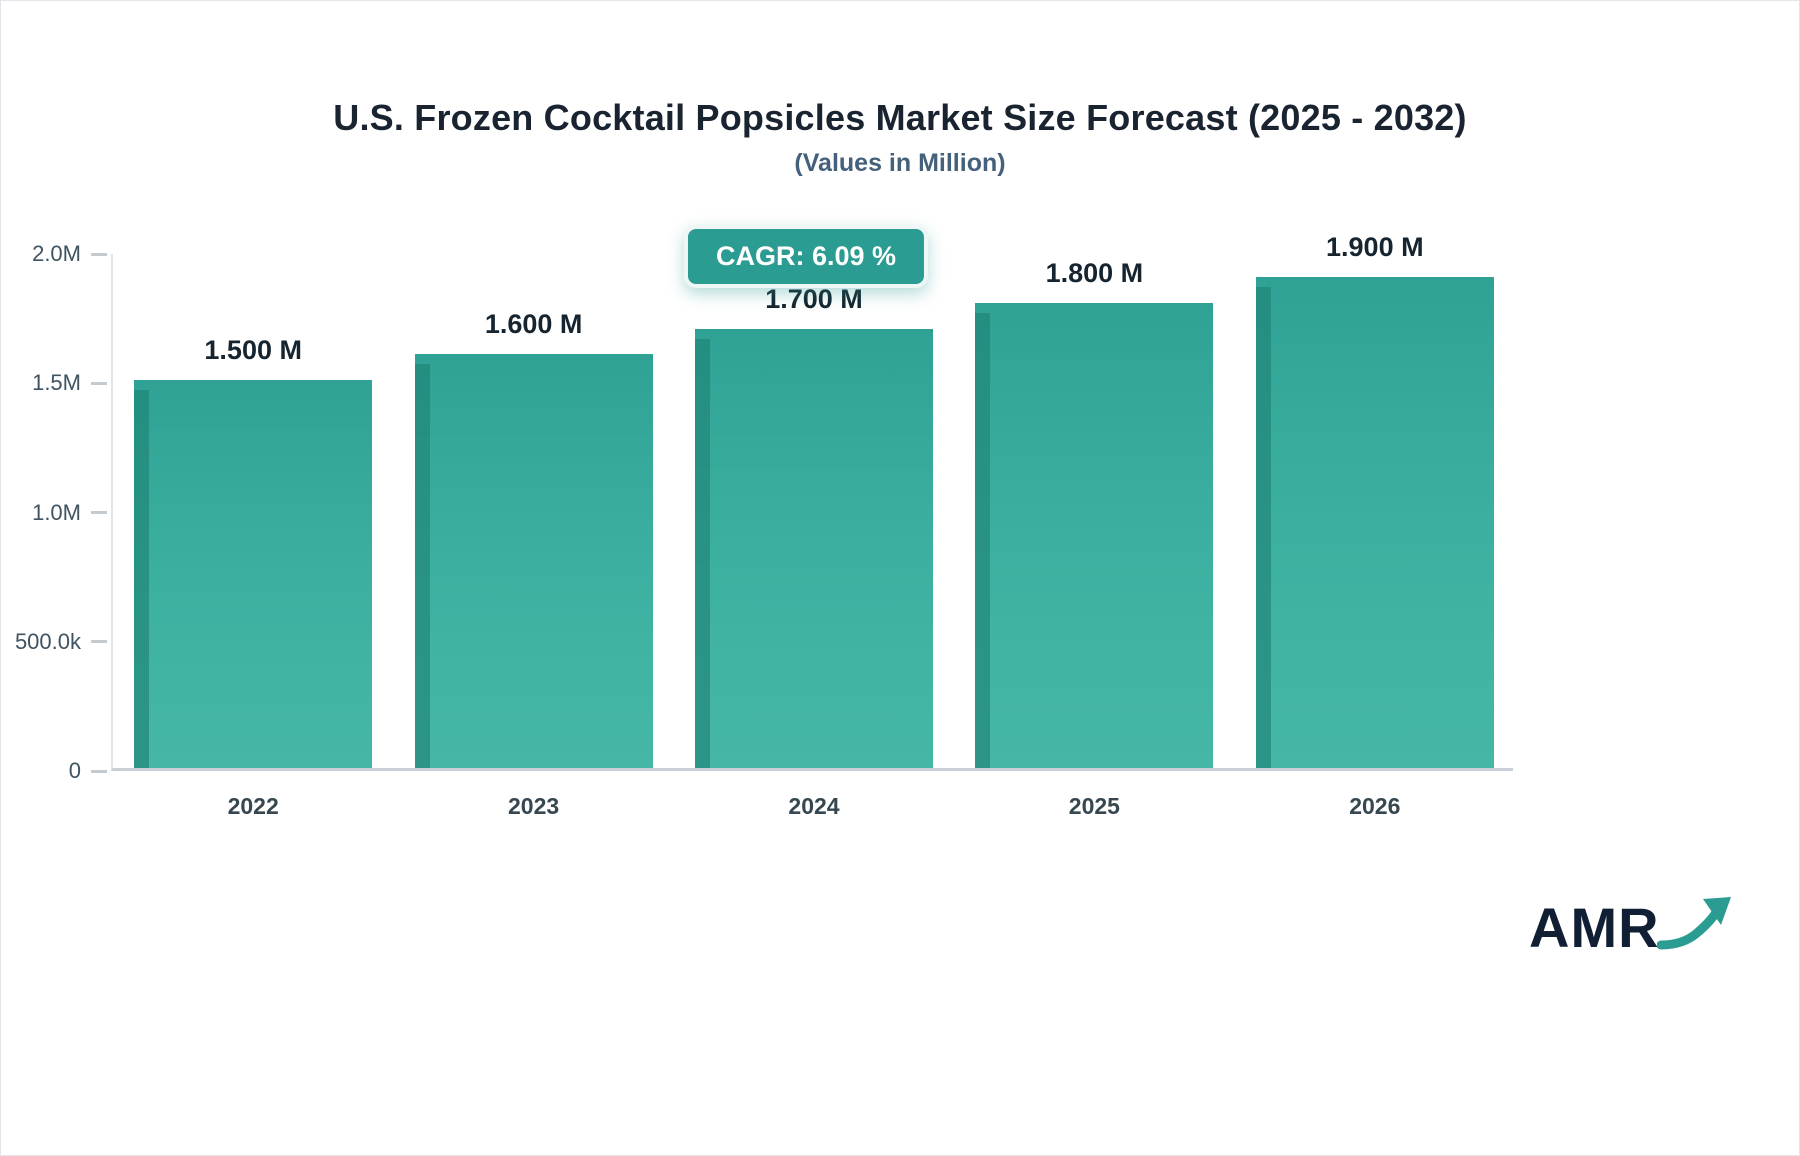 Image resolution: width=1800 pixels, height=1156 pixels. I want to click on y-axis-tick-label: 0, so click(74, 770).